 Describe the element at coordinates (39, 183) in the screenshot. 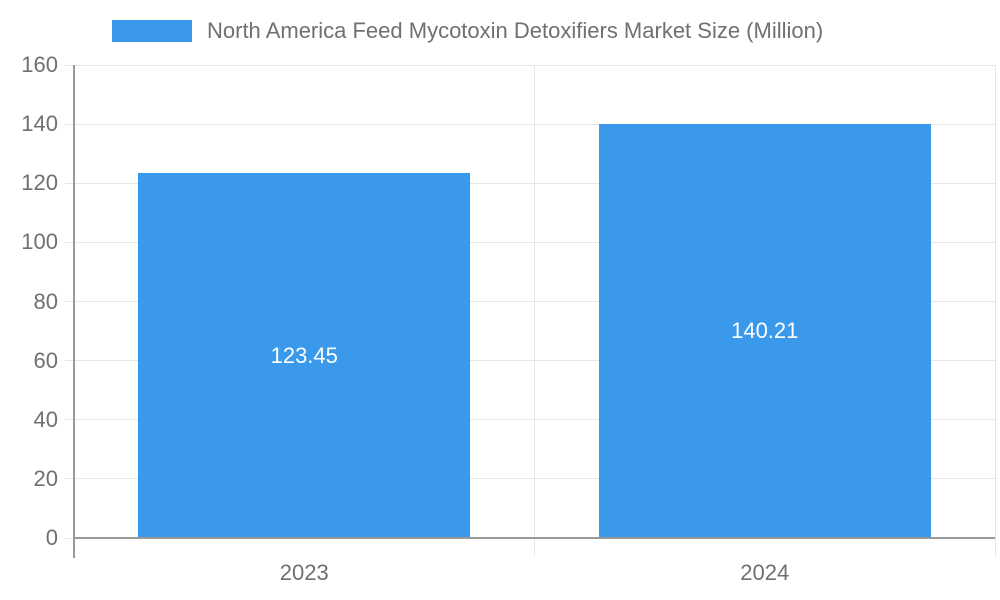

I see `y-axis-tick-label: 120` at that location.